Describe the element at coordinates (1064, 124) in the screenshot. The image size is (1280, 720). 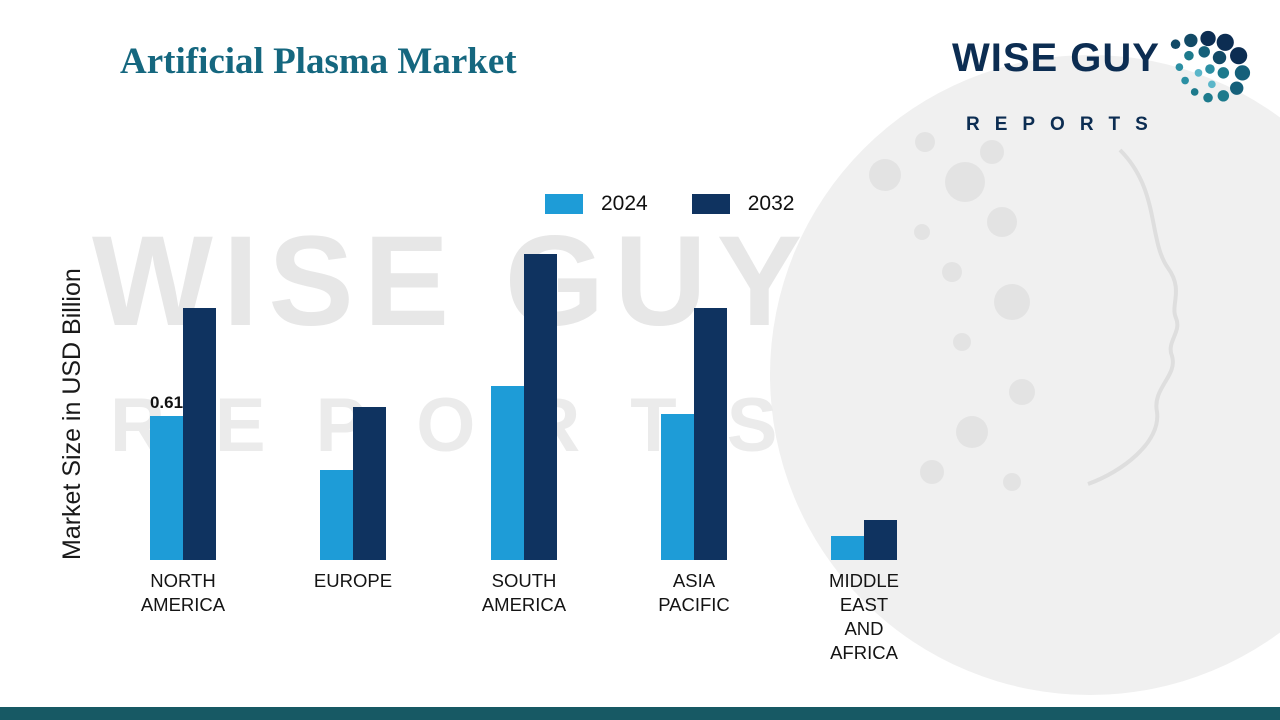
I see `logo-sub-text: REPORTS` at that location.